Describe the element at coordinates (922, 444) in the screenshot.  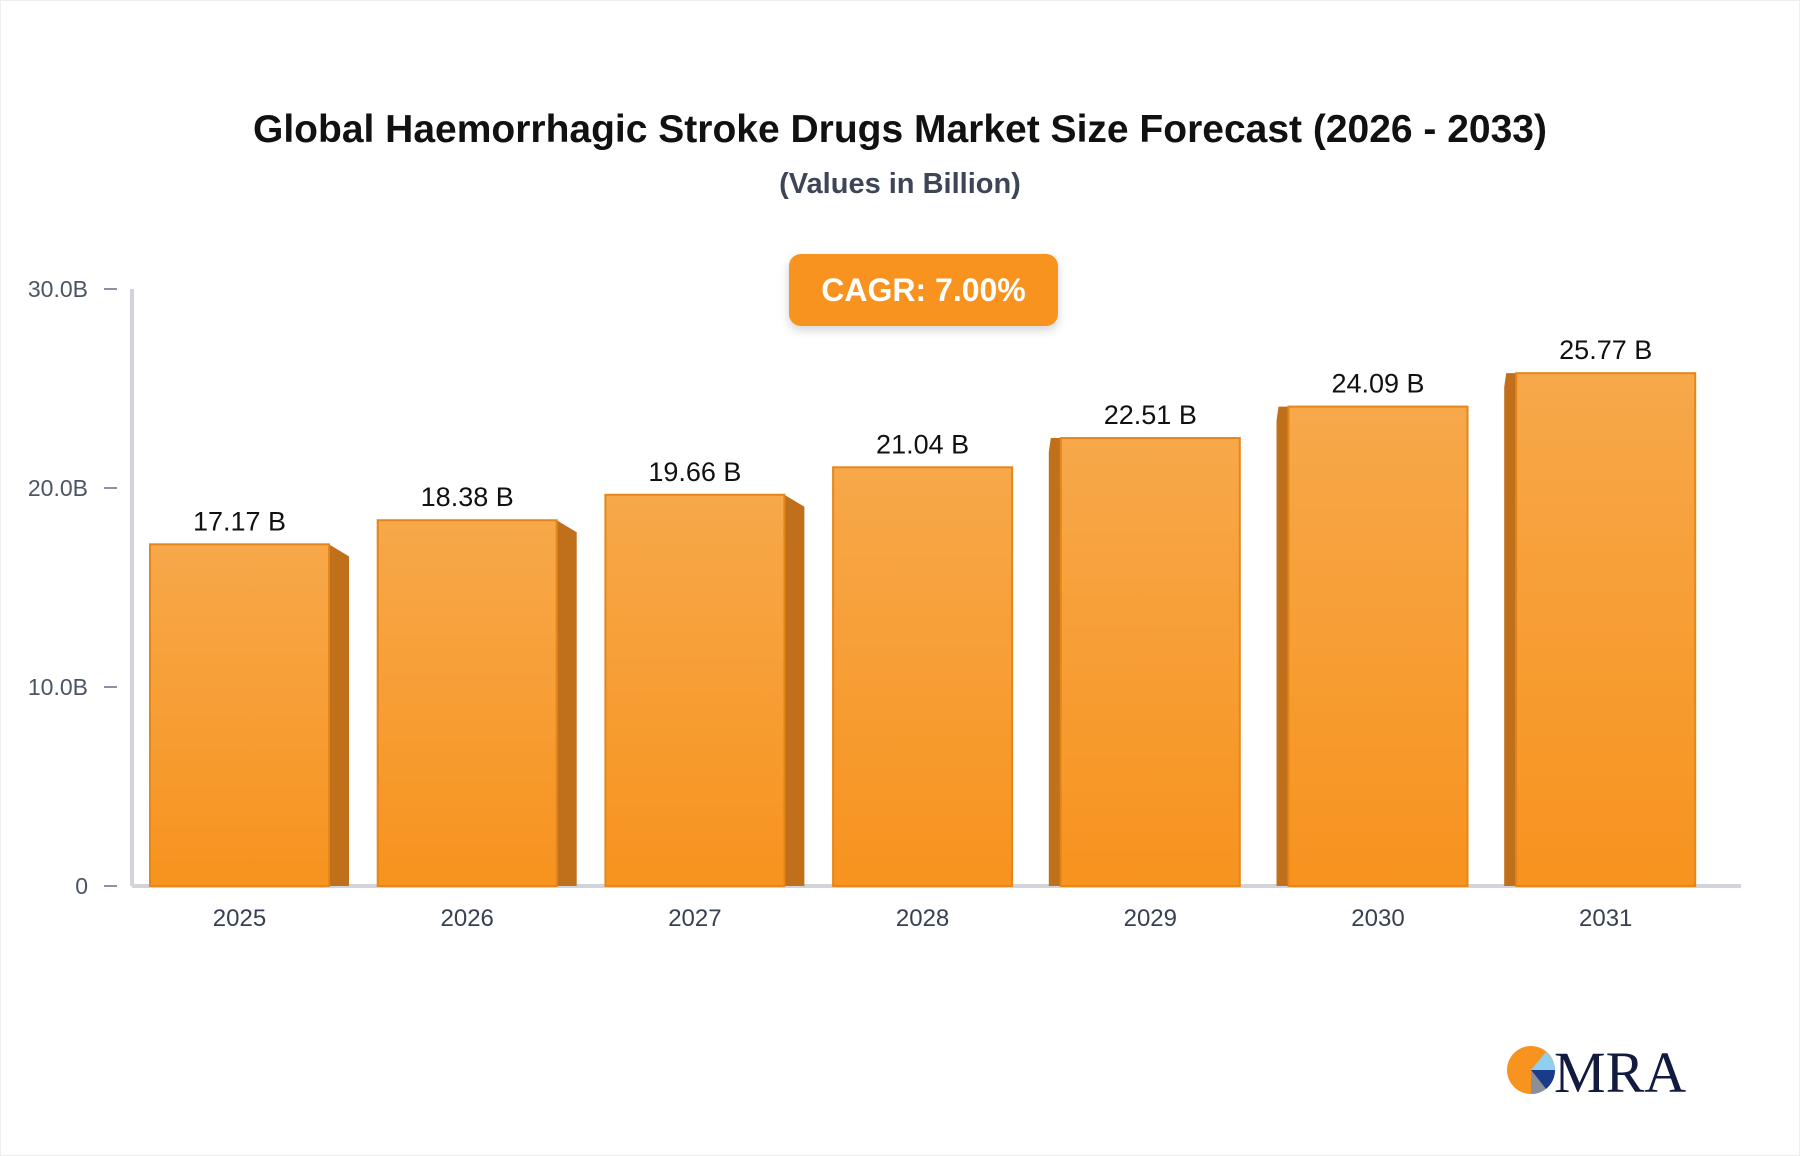
I see `data-label: 21.04 B` at that location.